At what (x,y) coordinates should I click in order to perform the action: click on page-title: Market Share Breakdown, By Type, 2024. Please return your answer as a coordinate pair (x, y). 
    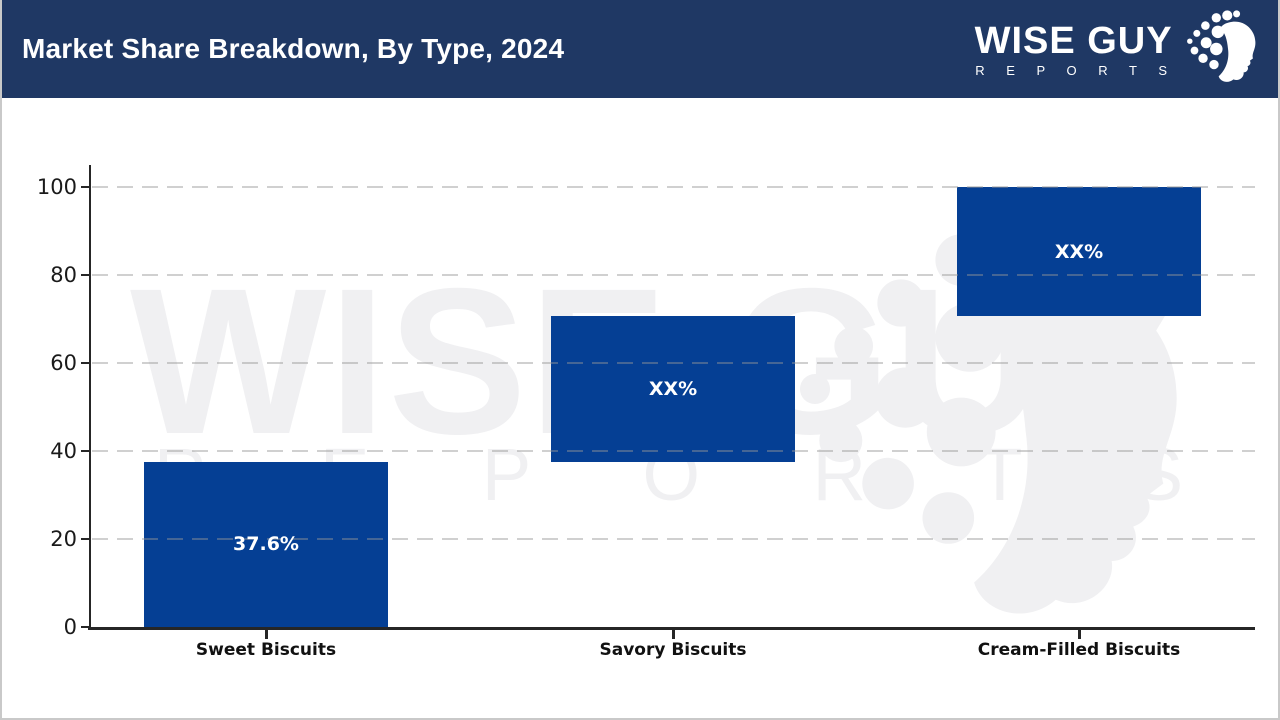
    Looking at the image, I should click on (293, 48).